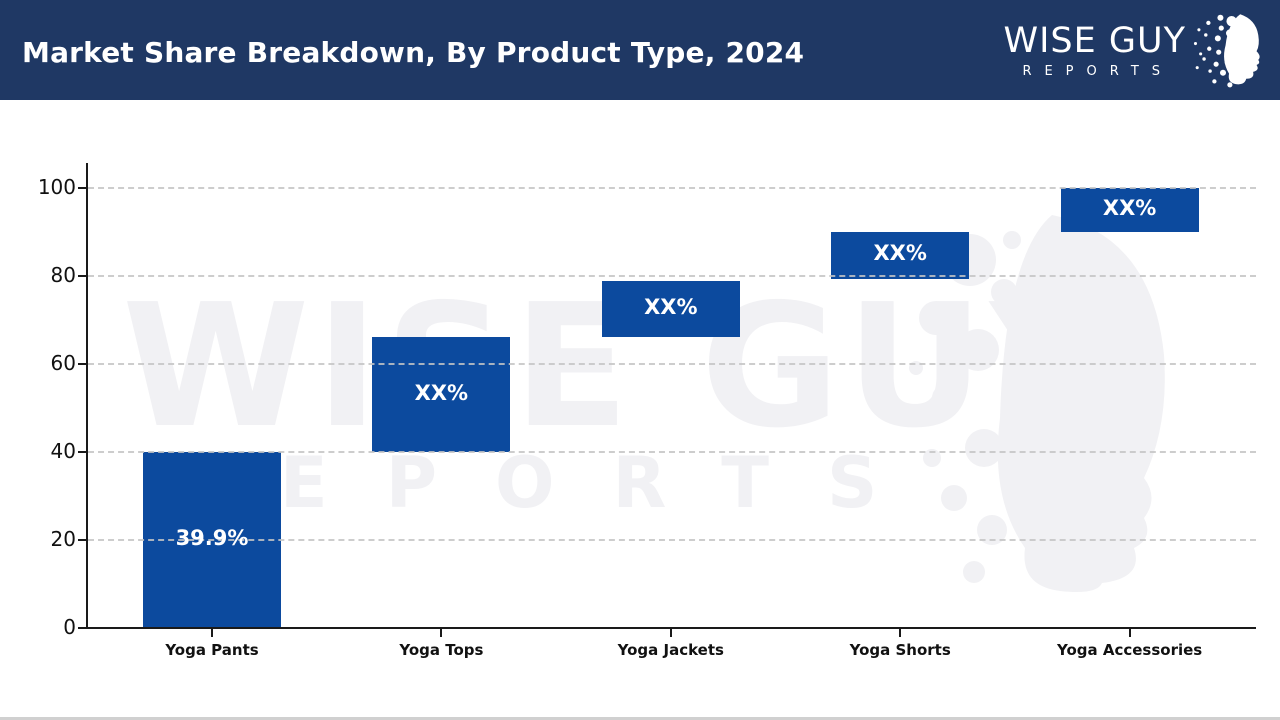  I want to click on logo-text: WISE GUY REPORTS, so click(1094, 50).